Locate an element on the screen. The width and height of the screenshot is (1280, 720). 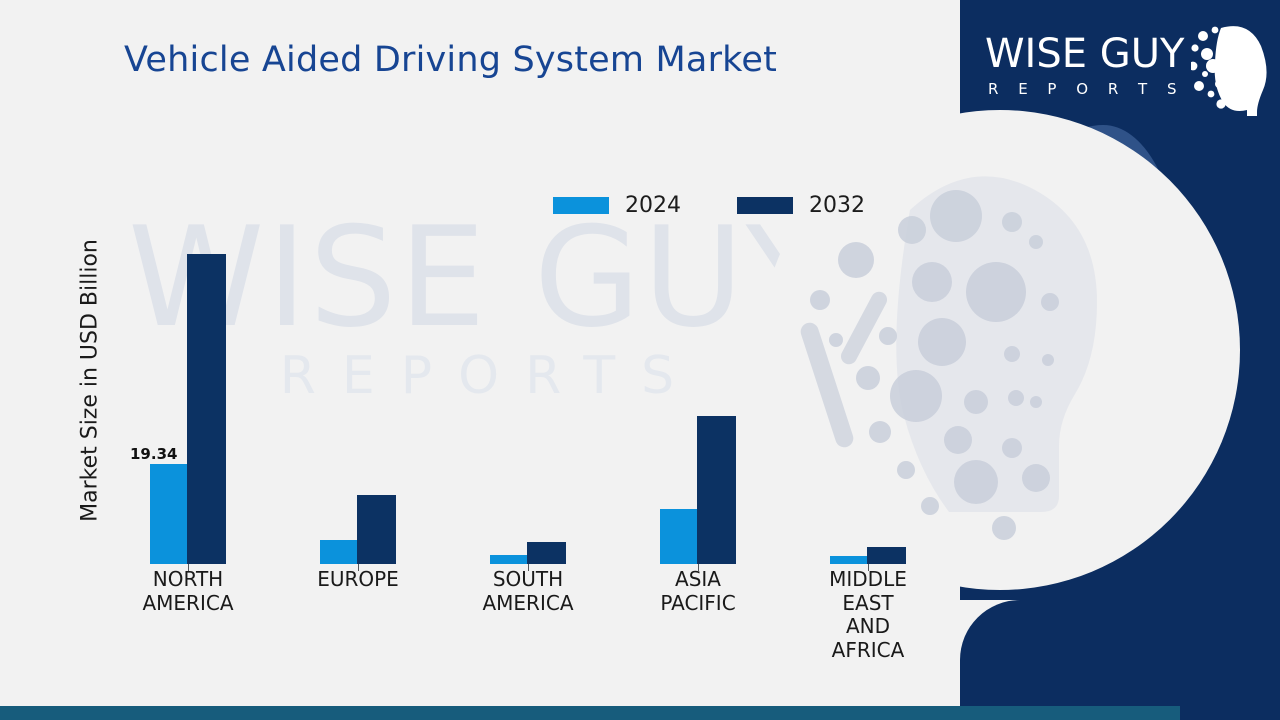
legend-item-2024: 2024 is located at coordinates (617, 205).